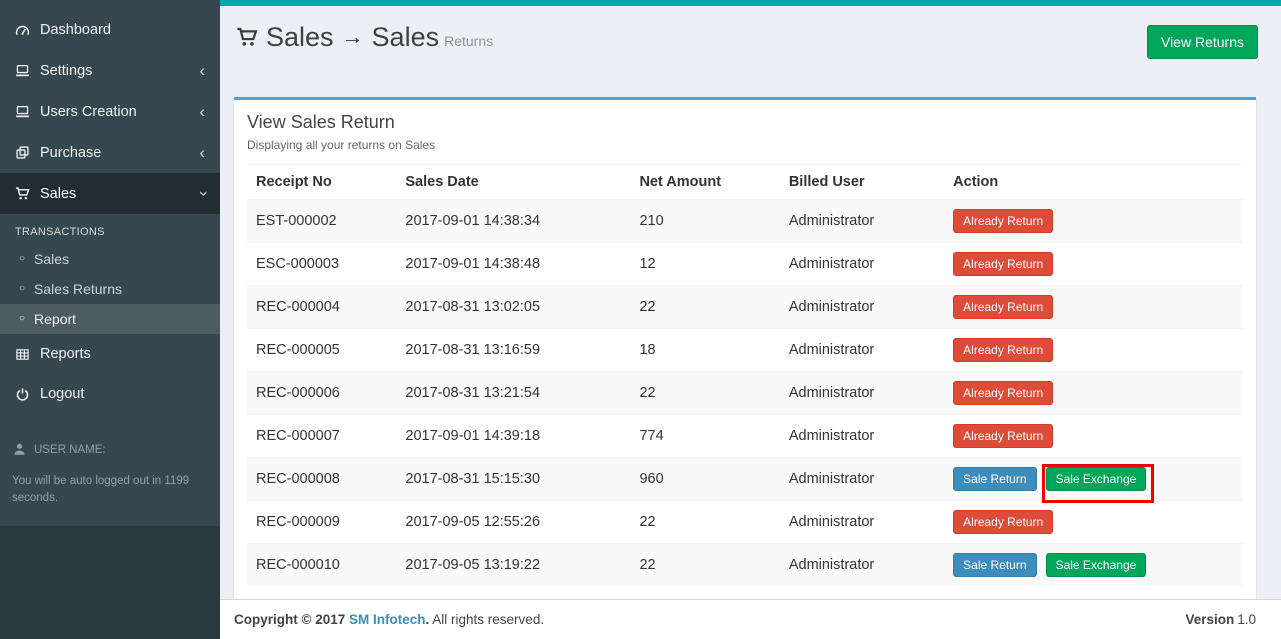 The image size is (1281, 639). What do you see at coordinates (110, 319) in the screenshot?
I see `sidebar-subitem-report: ○ Report` at bounding box center [110, 319].